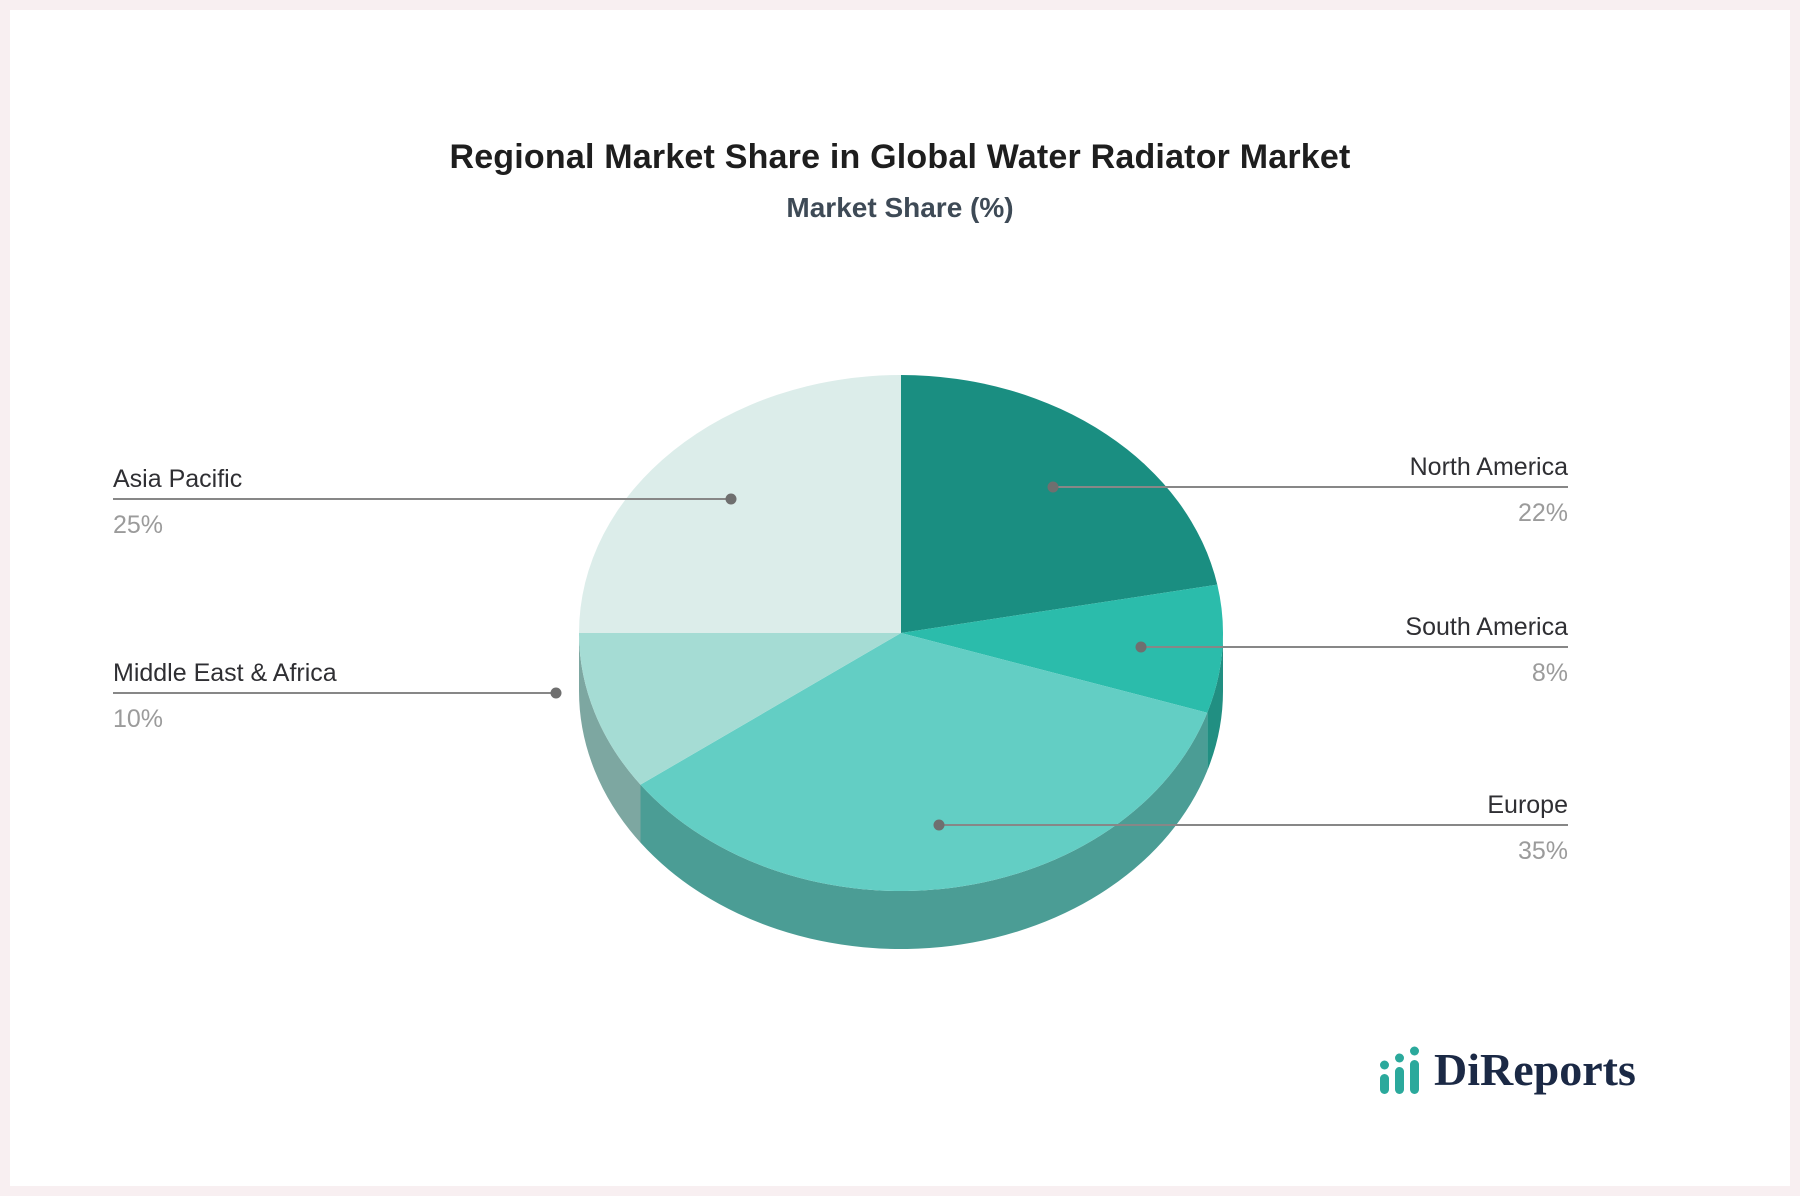 The width and height of the screenshot is (1800, 1196). I want to click on slice-europe, so click(924, 762).